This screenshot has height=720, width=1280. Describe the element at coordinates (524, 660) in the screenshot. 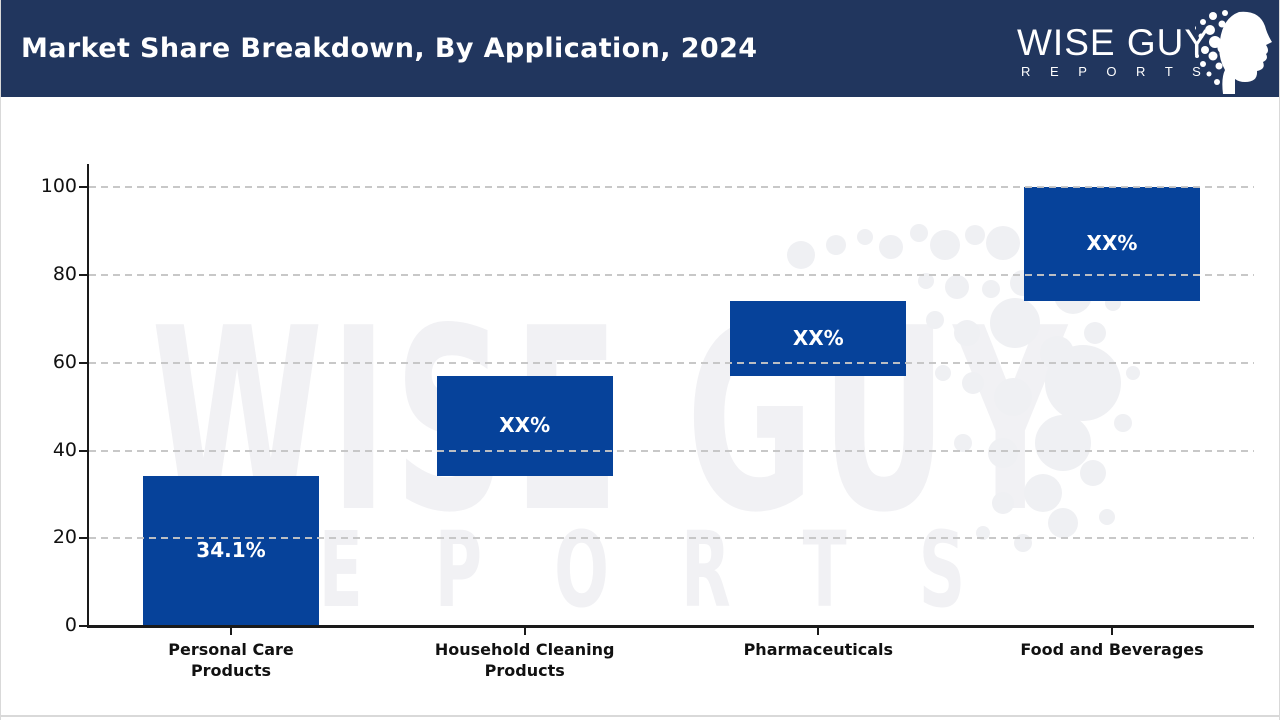

I see `x-axis-category-label: Household Cleaning Products` at that location.